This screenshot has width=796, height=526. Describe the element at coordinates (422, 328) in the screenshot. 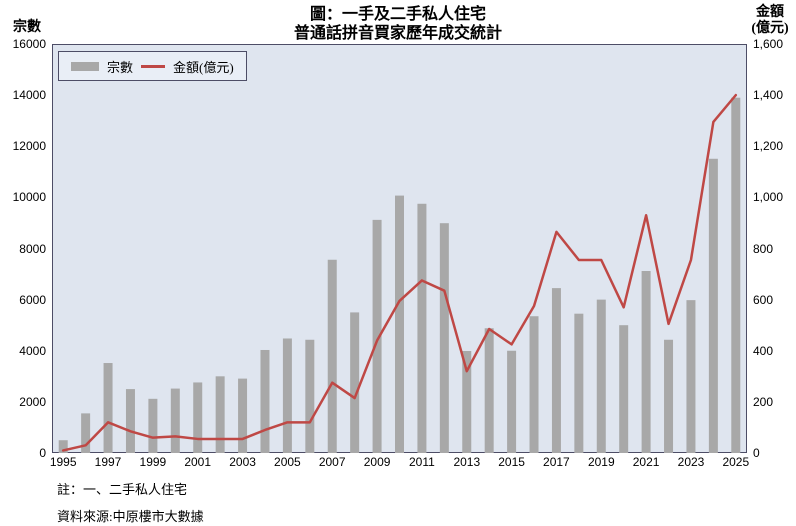

I see `bar-2011` at that location.